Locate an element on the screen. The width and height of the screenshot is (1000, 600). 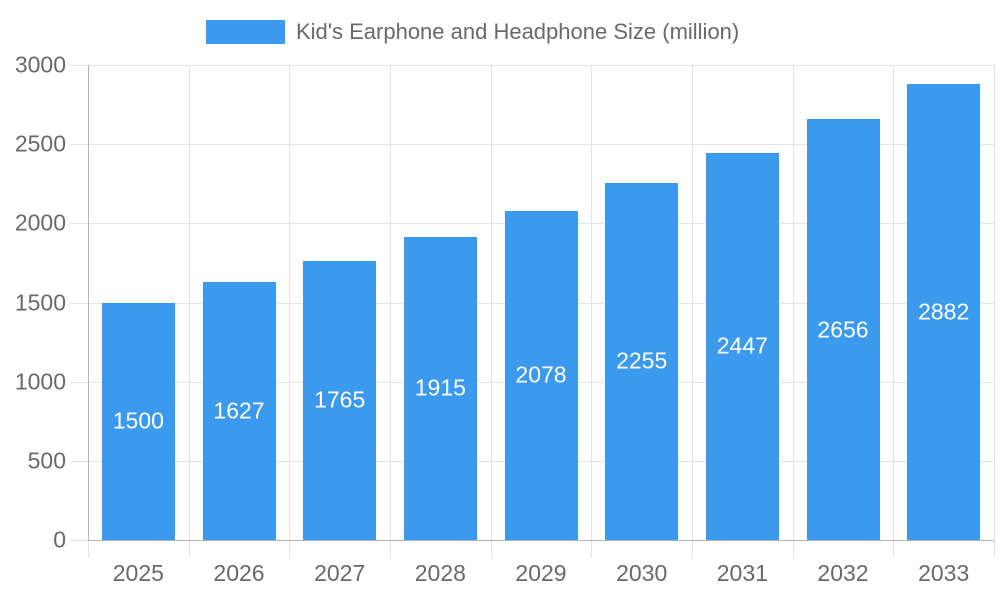
bar-value-label: 2078 is located at coordinates (541, 374).